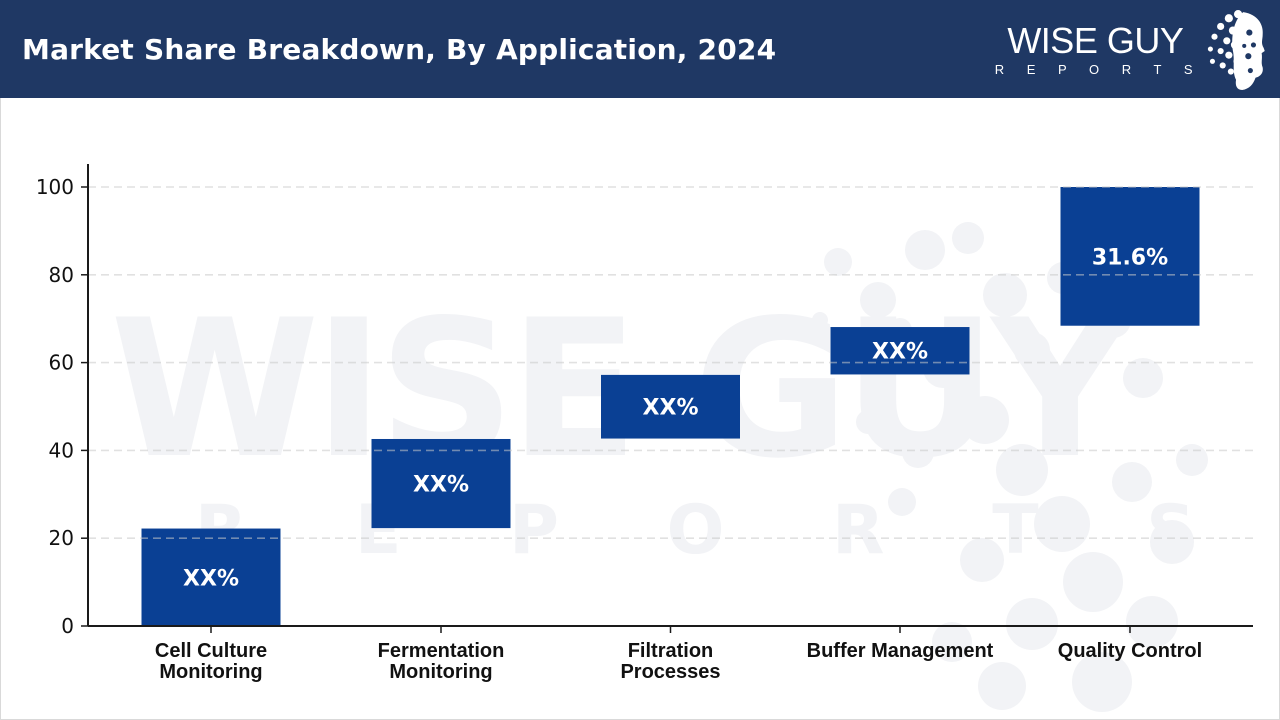 The image size is (1280, 720). Describe the element at coordinates (61, 538) in the screenshot. I see `y-tick-label: 20` at that location.